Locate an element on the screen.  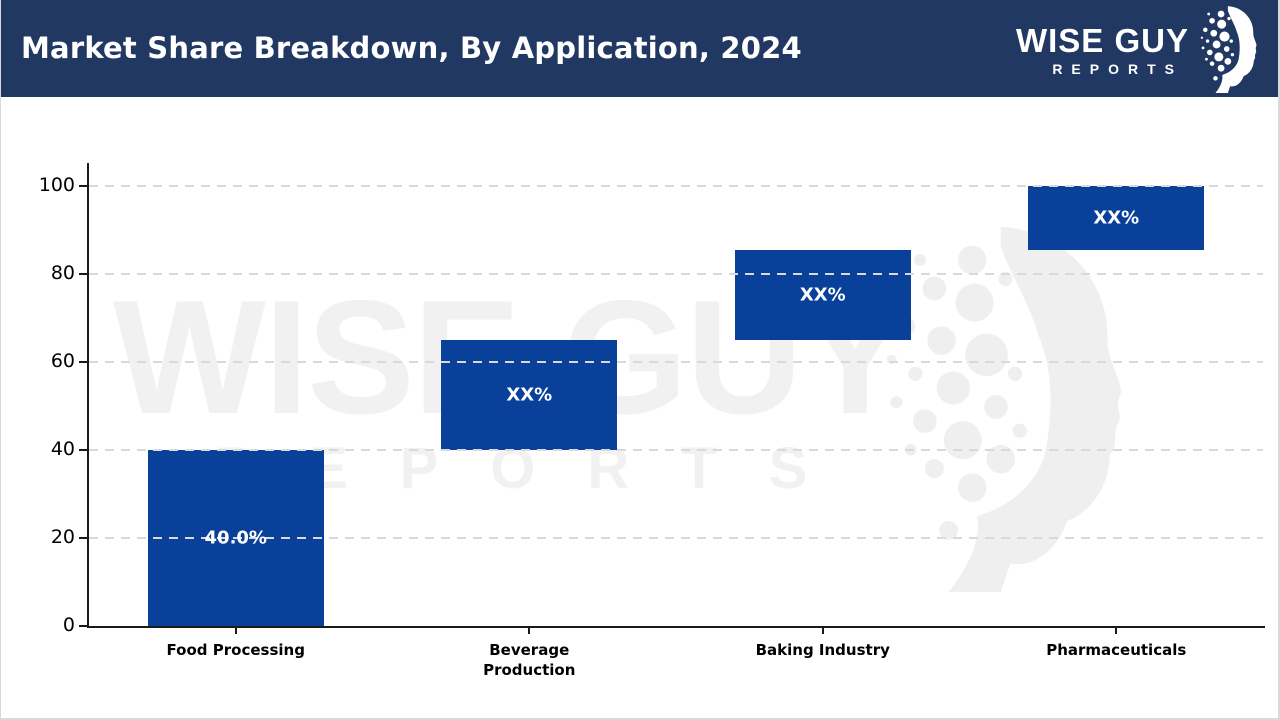
y-tick-label: 100 is located at coordinates (56, 185).